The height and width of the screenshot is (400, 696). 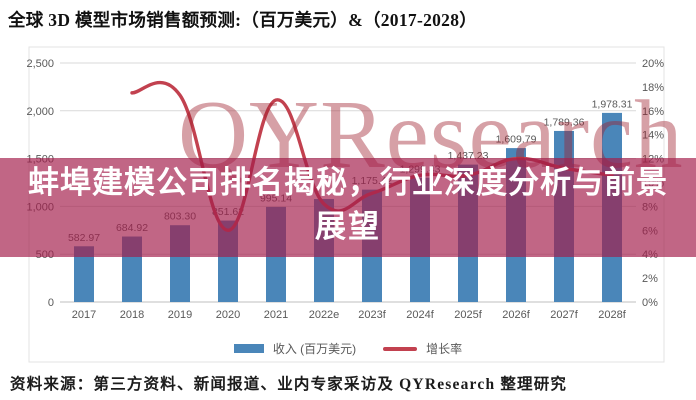 I want to click on y-axis-right-tick: 16%, so click(x=653, y=112).